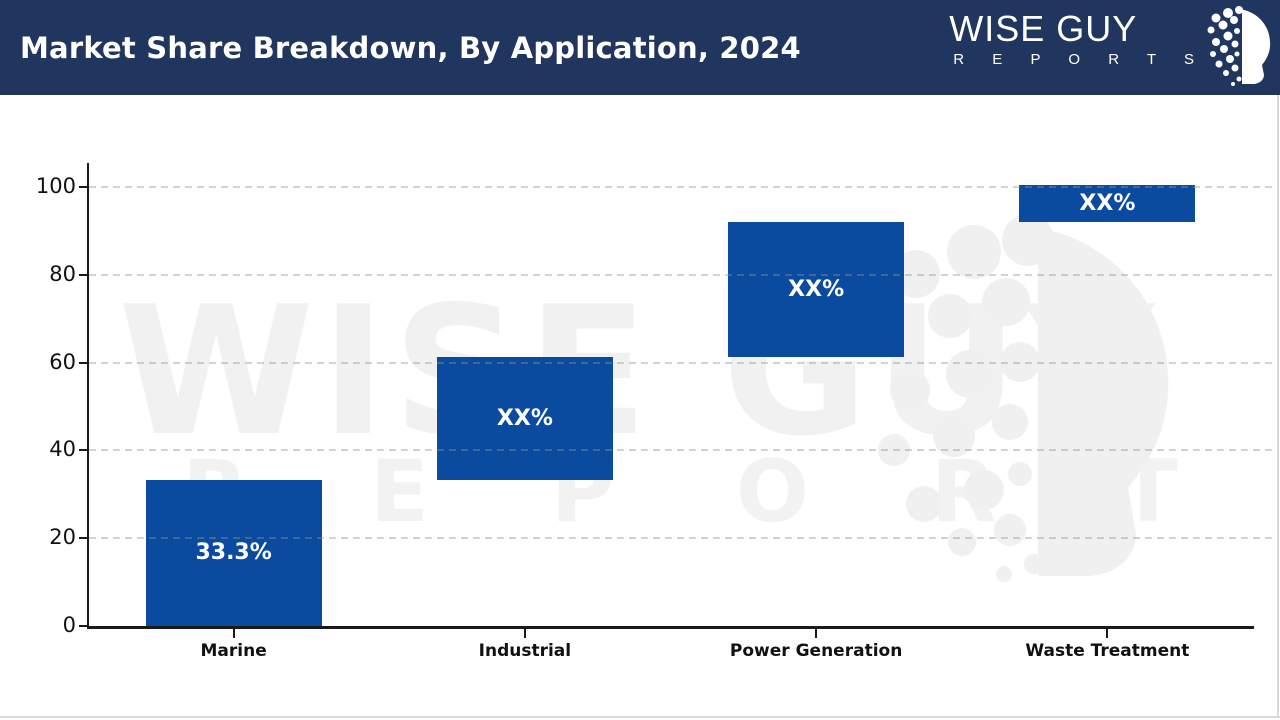  What do you see at coordinates (524, 633) in the screenshot?
I see `x-tick-industrial` at bounding box center [524, 633].